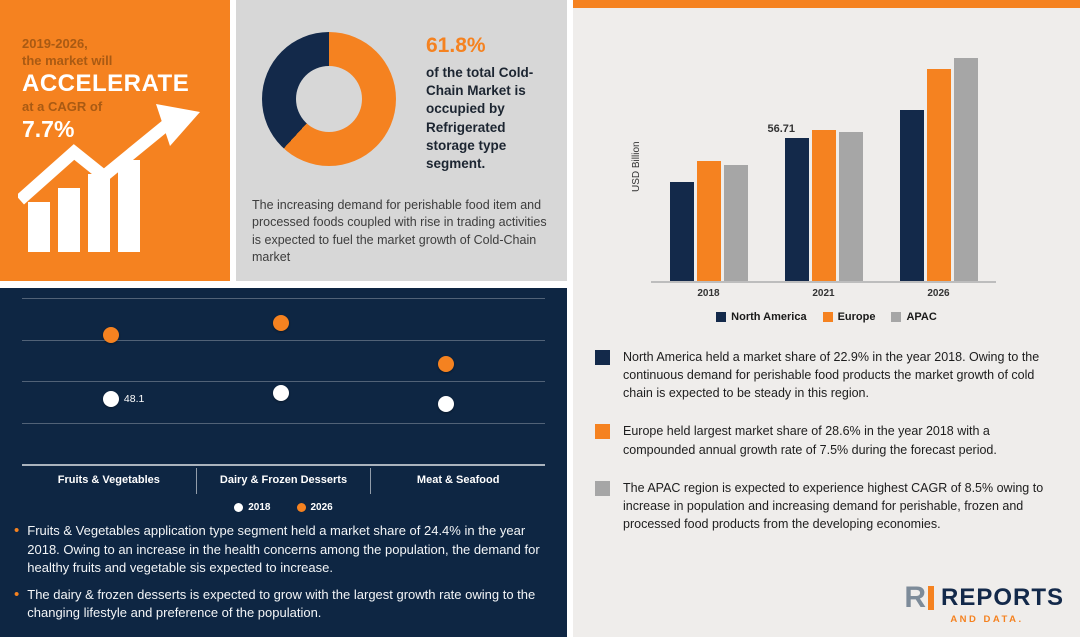 The height and width of the screenshot is (637, 1080). What do you see at coordinates (826, 4) in the screenshot?
I see `accent-strip` at bounding box center [826, 4].